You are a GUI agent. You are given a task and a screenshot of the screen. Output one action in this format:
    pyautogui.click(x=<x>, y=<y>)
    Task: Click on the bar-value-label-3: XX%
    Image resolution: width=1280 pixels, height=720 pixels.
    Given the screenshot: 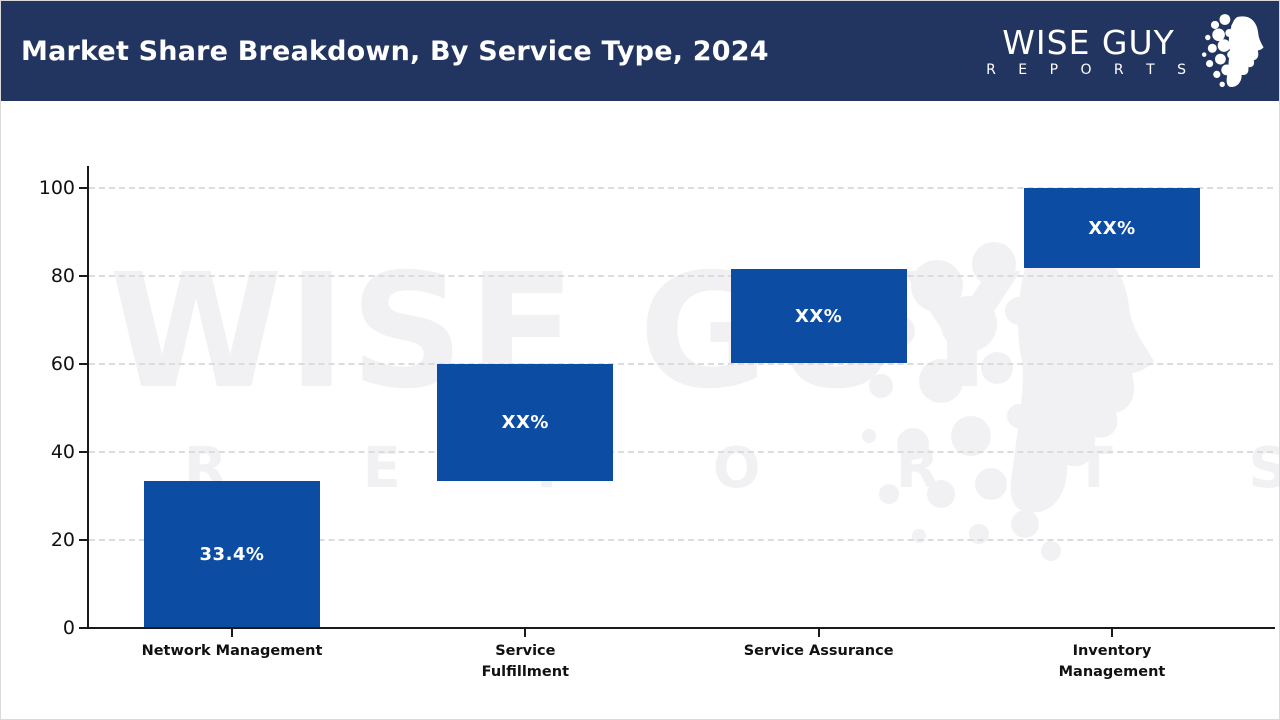 What is the action you would take?
    pyautogui.click(x=819, y=316)
    